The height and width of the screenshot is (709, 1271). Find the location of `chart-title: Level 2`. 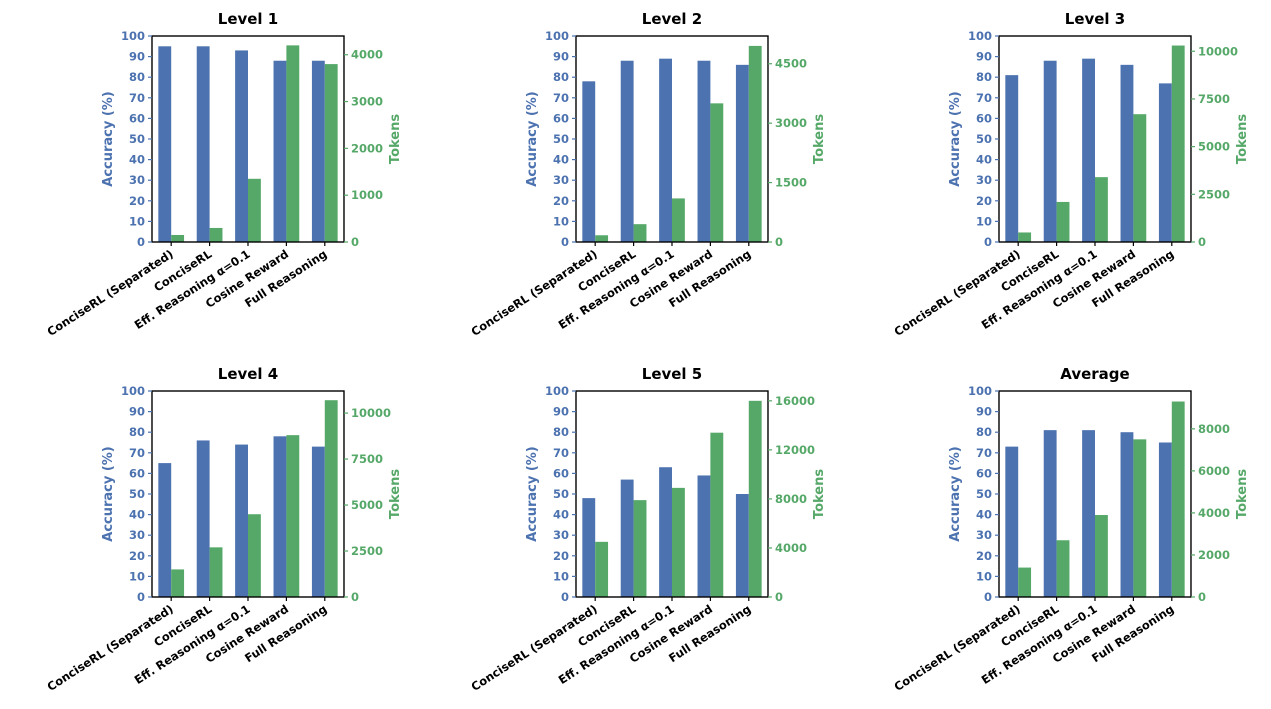

chart-title: Level 2 is located at coordinates (671, 19).